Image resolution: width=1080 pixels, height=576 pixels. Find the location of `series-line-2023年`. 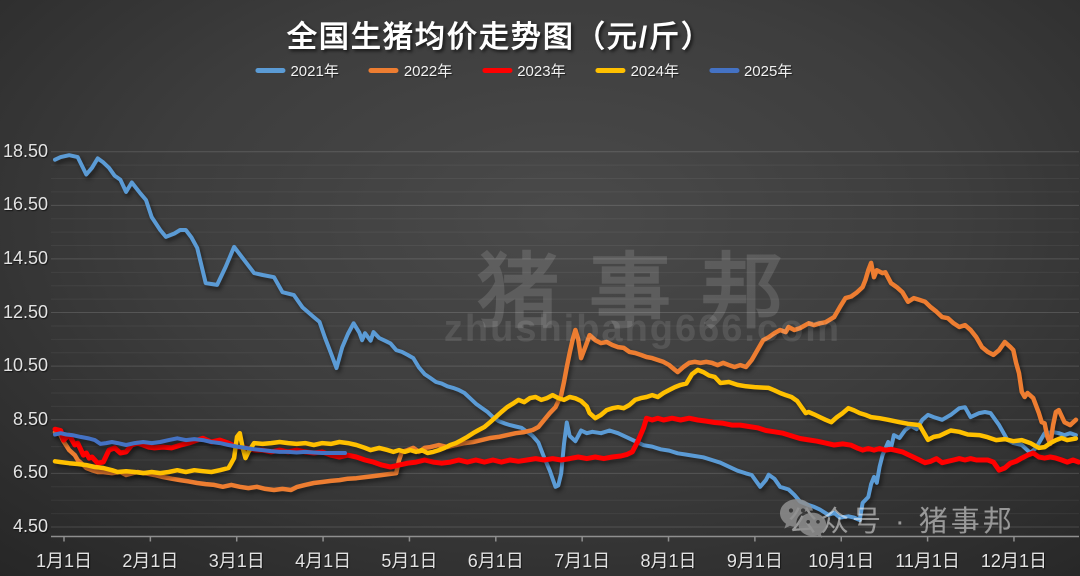

series-line-2023年 is located at coordinates (566, 444).